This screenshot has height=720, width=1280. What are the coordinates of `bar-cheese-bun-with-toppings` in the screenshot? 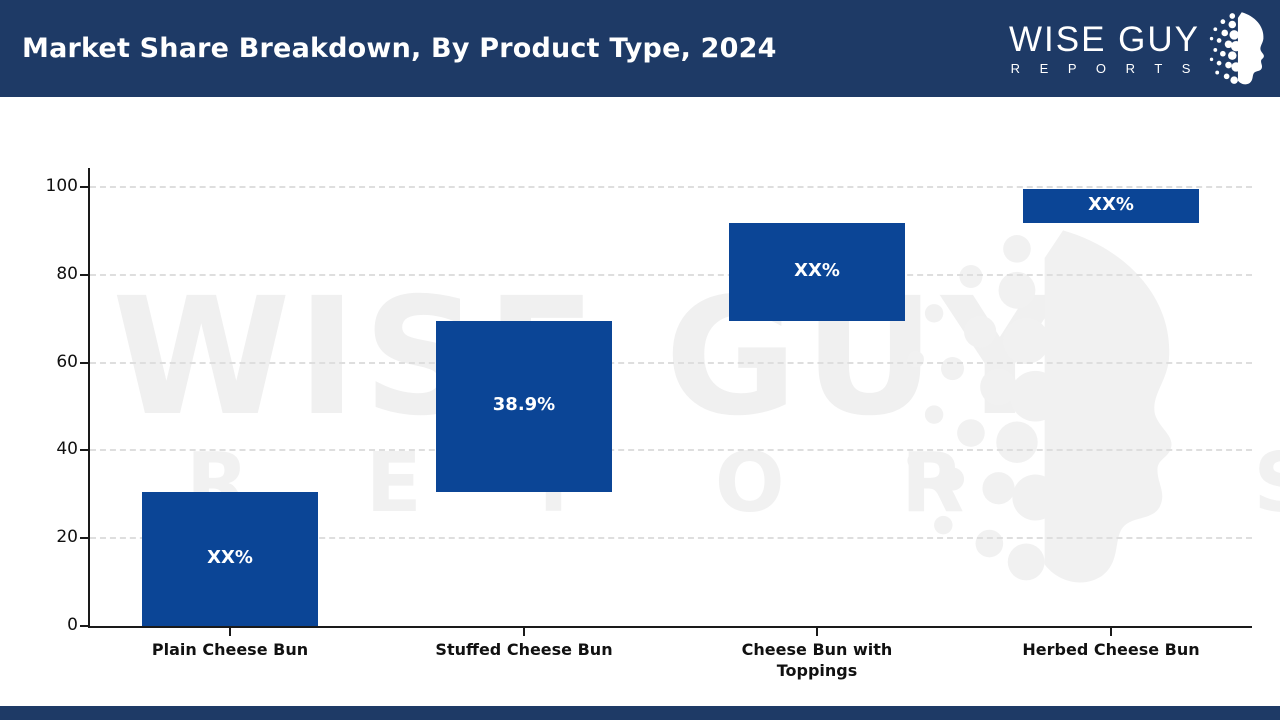 It's located at (817, 271).